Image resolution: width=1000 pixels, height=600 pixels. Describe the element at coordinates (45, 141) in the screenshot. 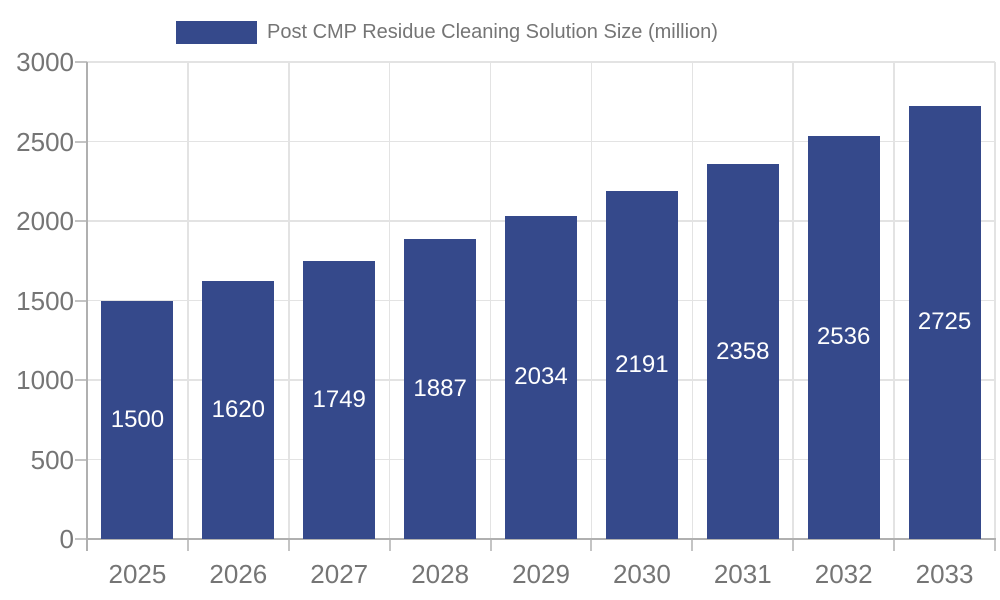

I see `y-tick-label: 2500` at that location.